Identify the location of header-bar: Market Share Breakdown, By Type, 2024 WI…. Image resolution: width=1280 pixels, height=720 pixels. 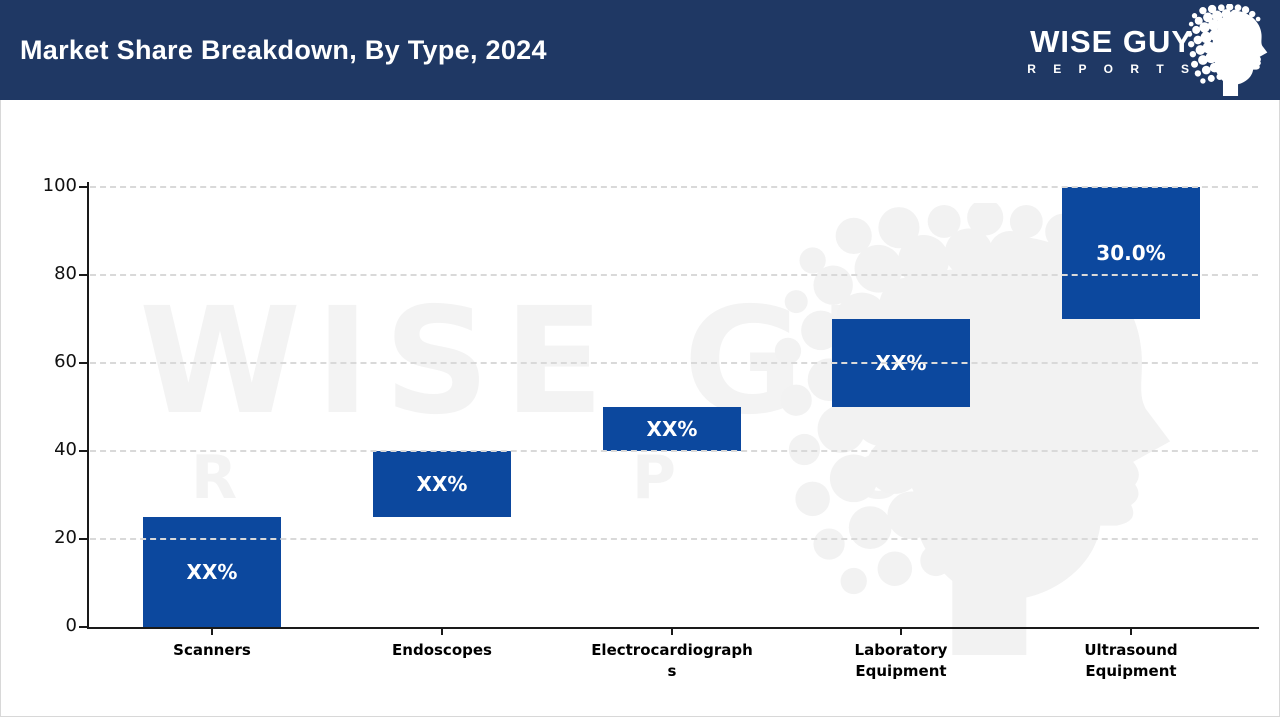
(640, 50).